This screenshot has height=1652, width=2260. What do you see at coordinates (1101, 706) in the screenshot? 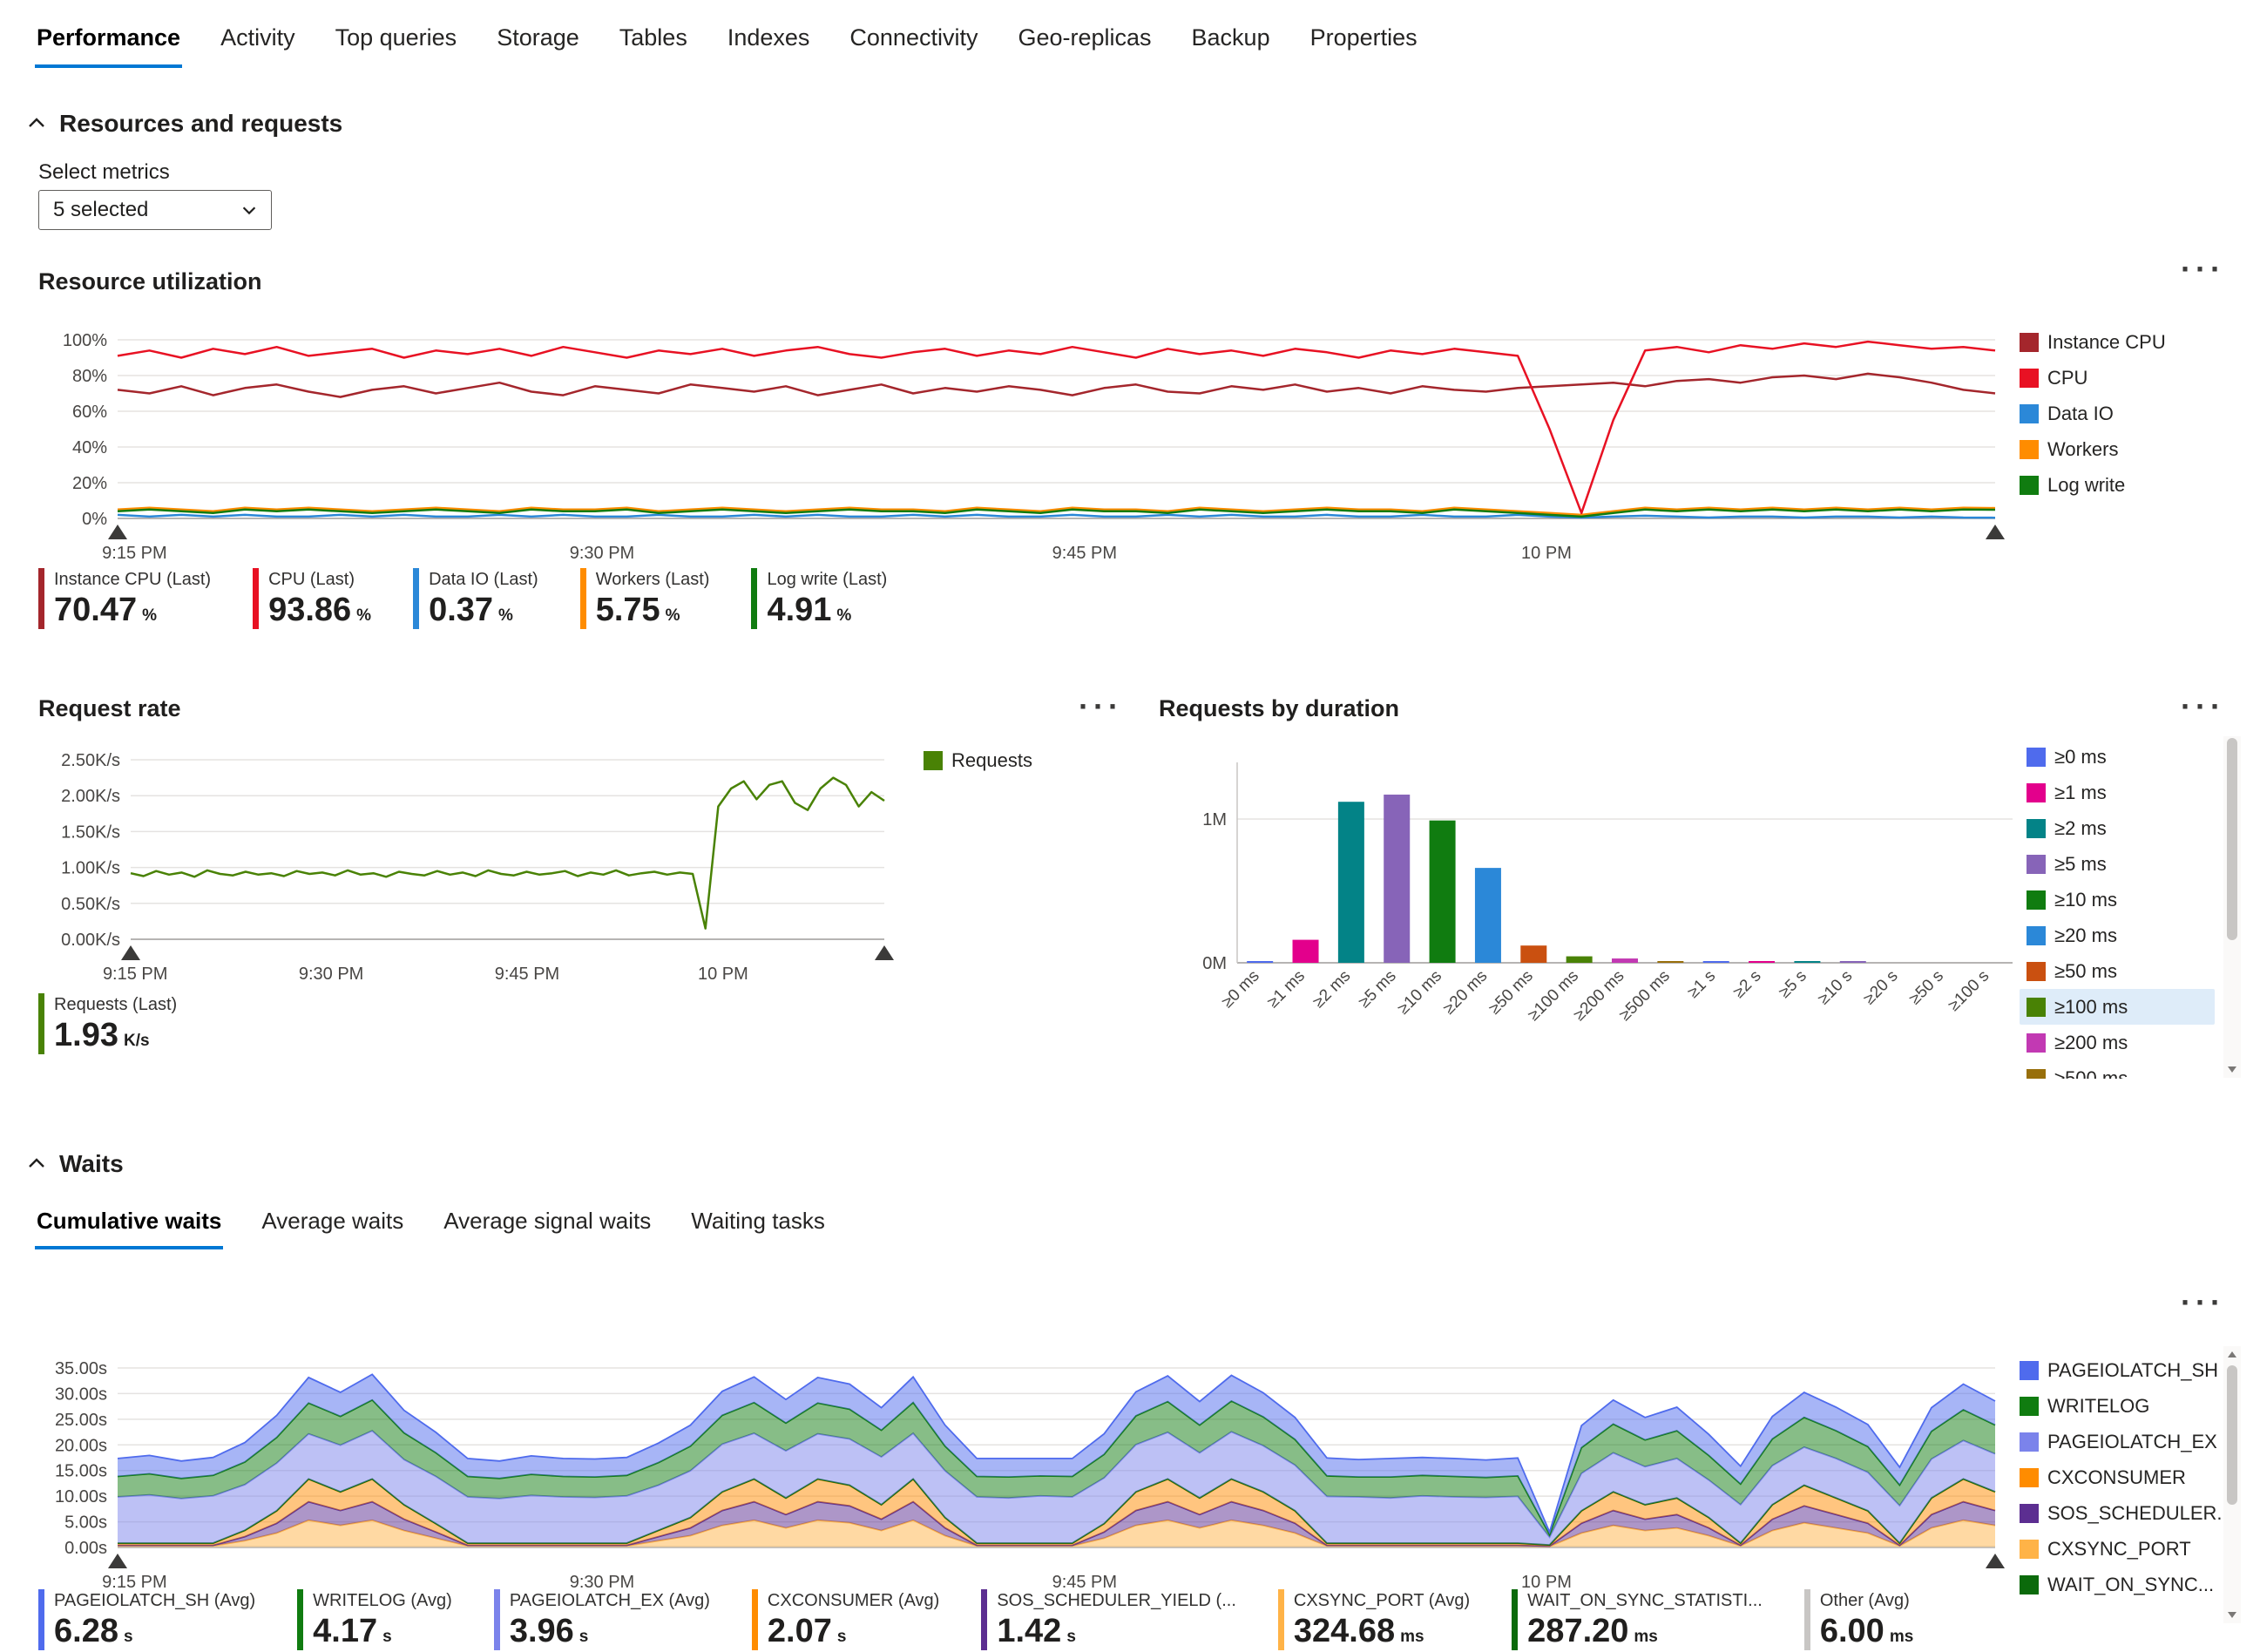
I see `request-rate-more-button: ···` at bounding box center [1101, 706].